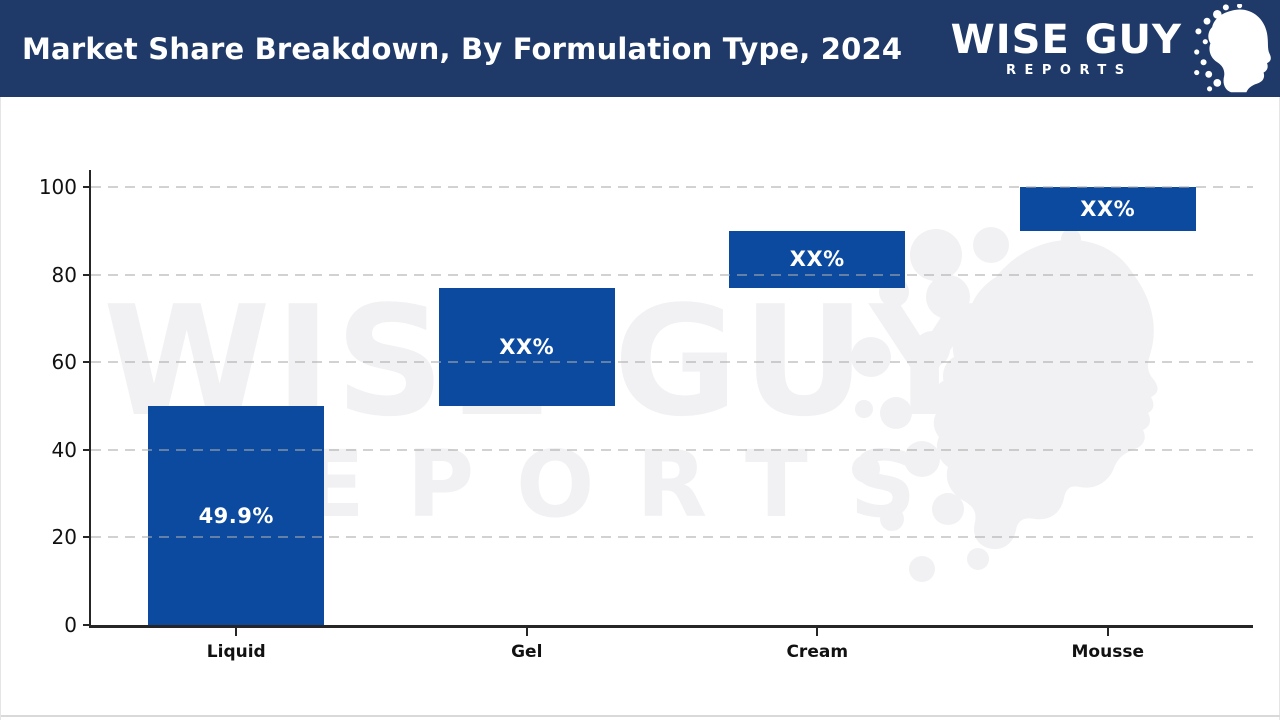 The height and width of the screenshot is (720, 1280). I want to click on x-tick-label-gel: Gel, so click(527, 652).